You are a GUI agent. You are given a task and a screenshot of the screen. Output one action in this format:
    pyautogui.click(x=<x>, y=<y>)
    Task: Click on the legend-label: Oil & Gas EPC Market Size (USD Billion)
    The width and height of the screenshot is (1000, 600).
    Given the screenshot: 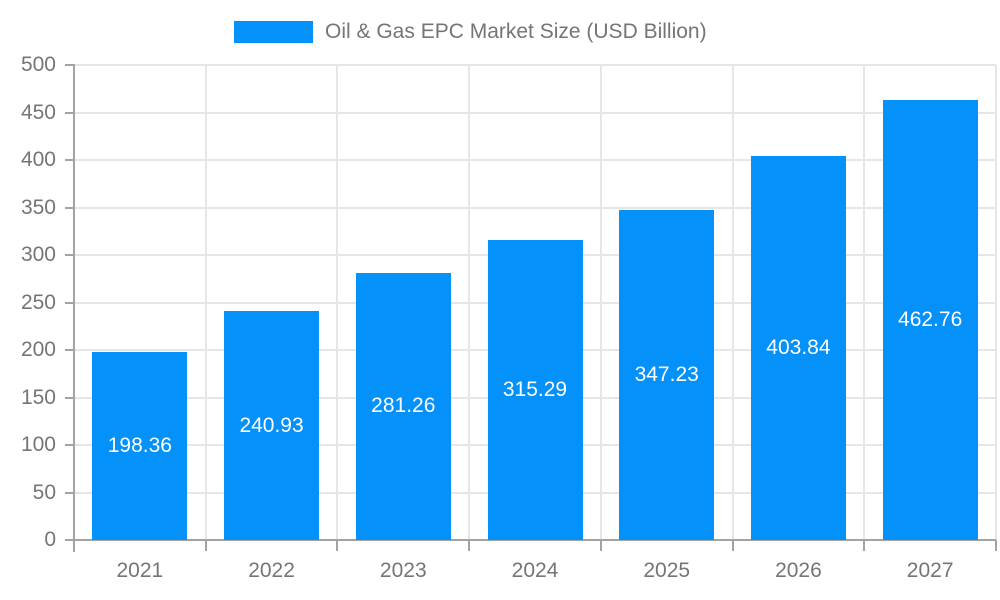 What is the action you would take?
    pyautogui.click(x=516, y=31)
    